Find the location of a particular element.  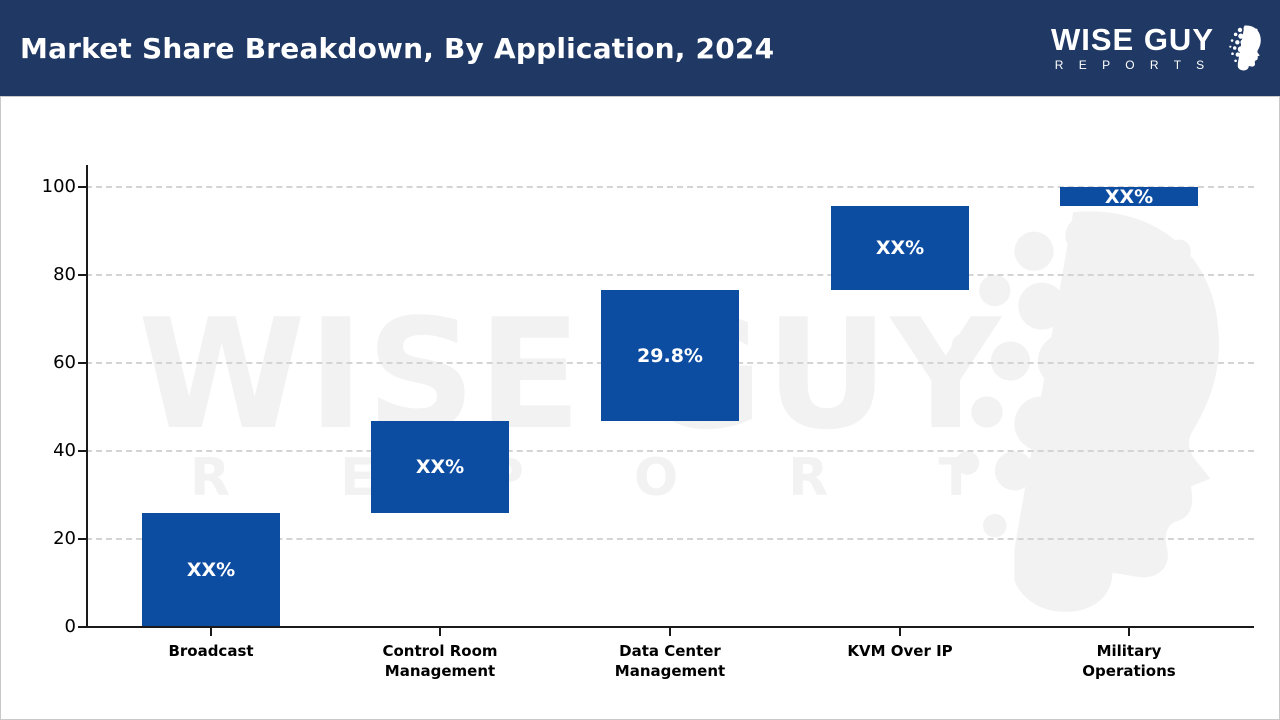

bar-value-label: 29.8% is located at coordinates (670, 355).